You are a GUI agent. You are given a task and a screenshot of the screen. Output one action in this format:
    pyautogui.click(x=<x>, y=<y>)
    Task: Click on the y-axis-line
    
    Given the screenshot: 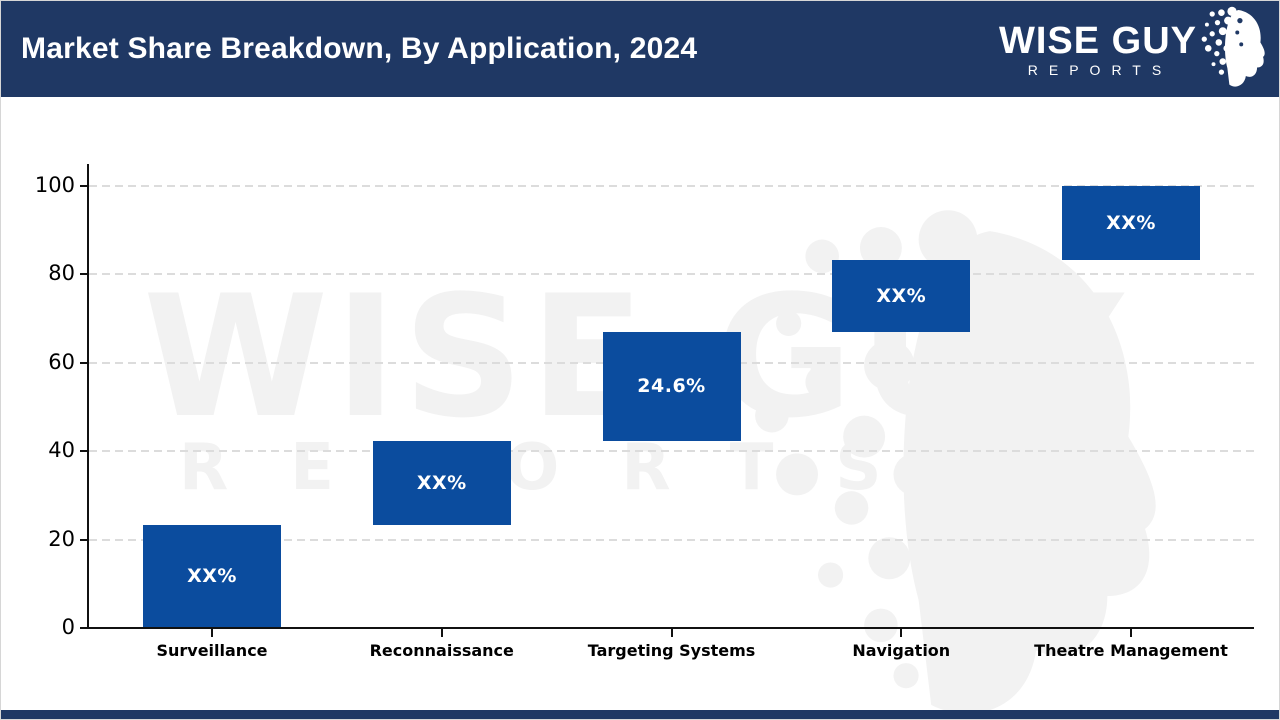 What is the action you would take?
    pyautogui.click(x=88, y=396)
    